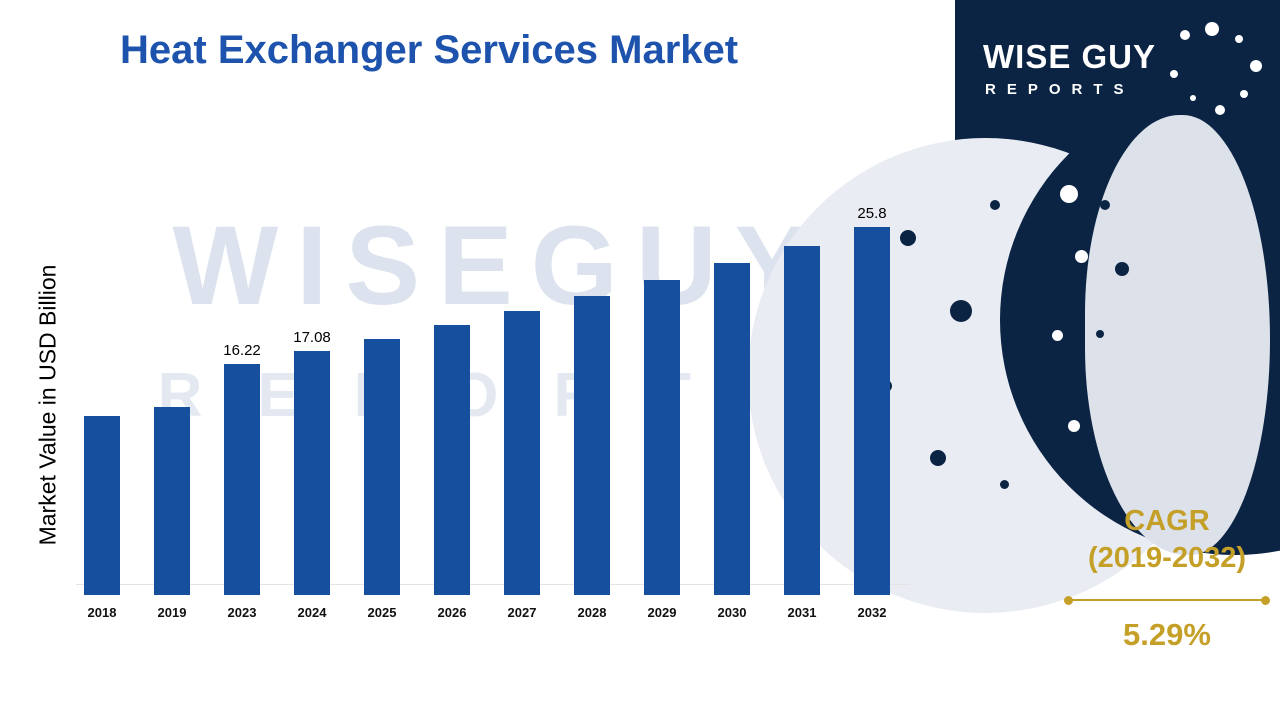 The image size is (1280, 720). What do you see at coordinates (522, 612) in the screenshot?
I see `x-axis-tick-label: 2027` at bounding box center [522, 612].